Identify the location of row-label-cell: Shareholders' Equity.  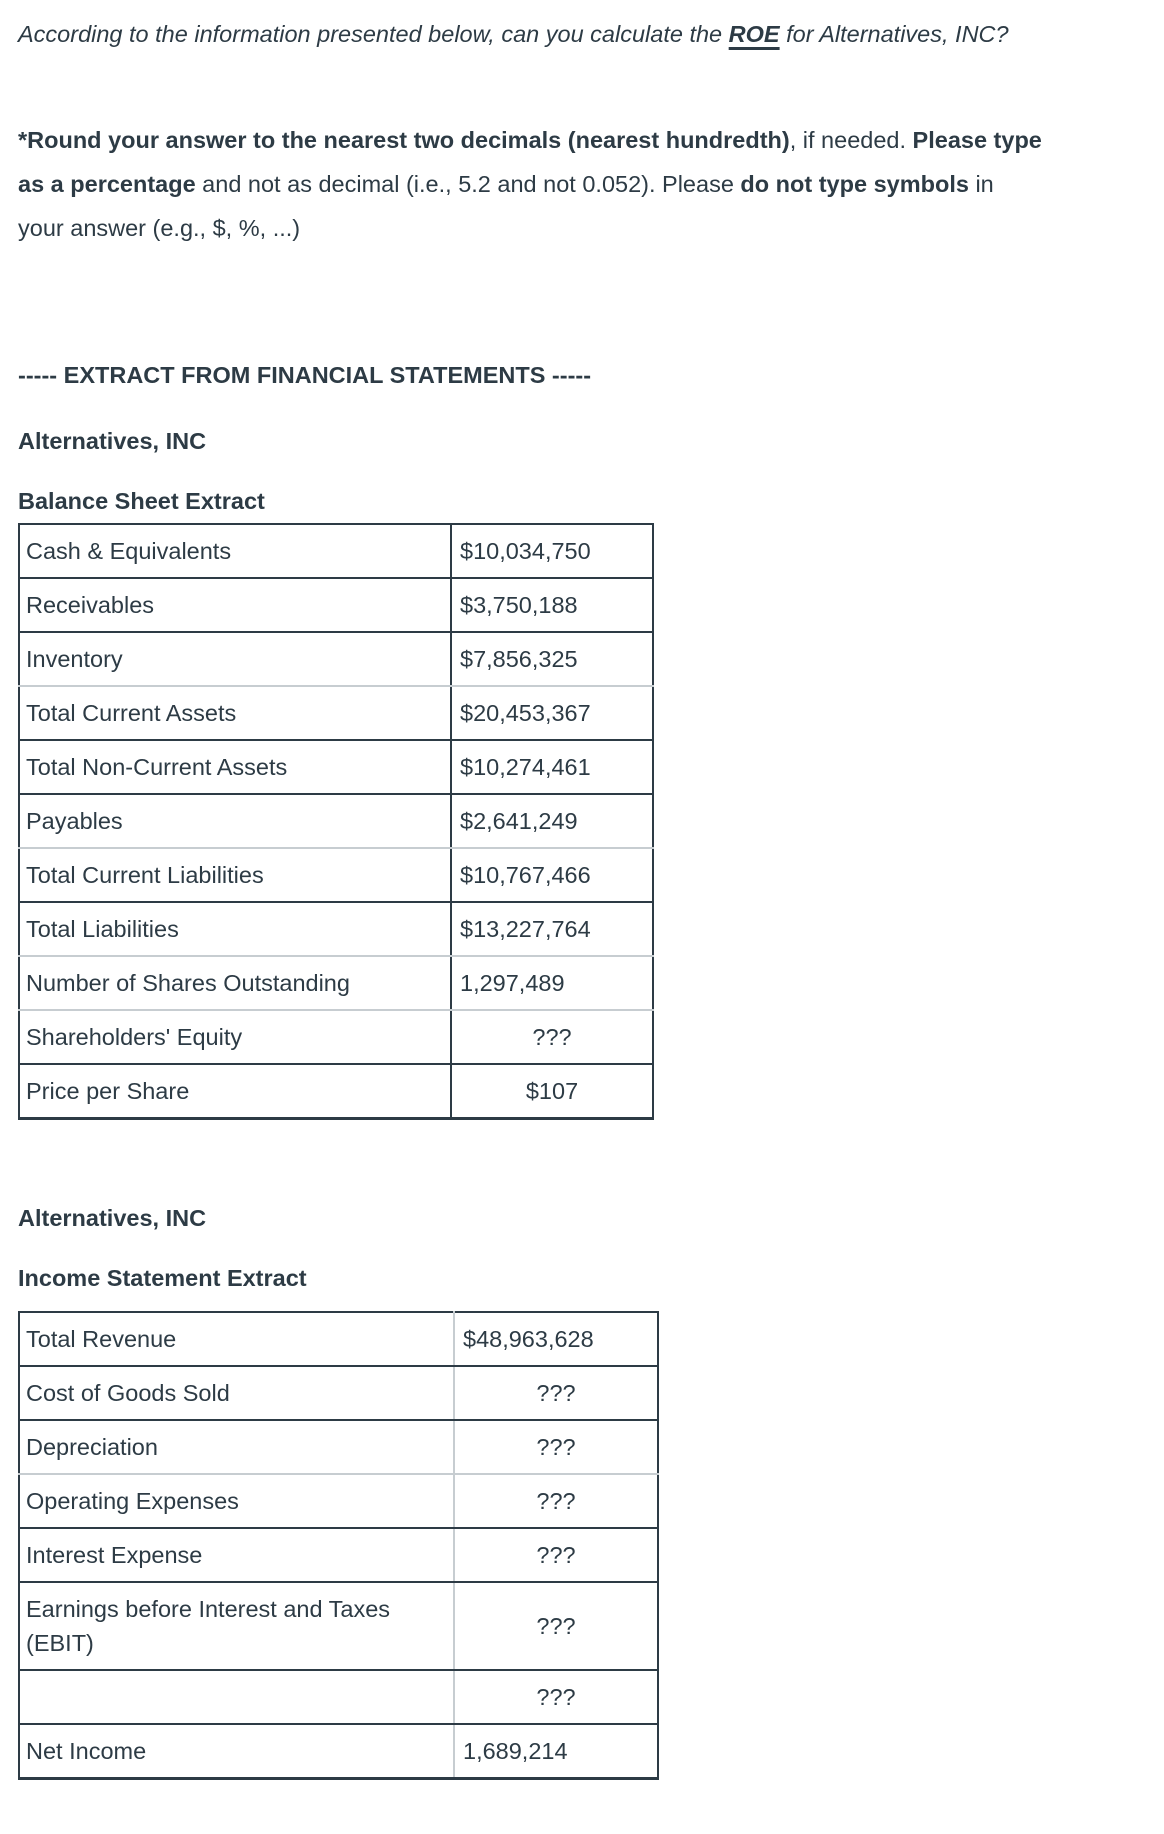
(235, 1037).